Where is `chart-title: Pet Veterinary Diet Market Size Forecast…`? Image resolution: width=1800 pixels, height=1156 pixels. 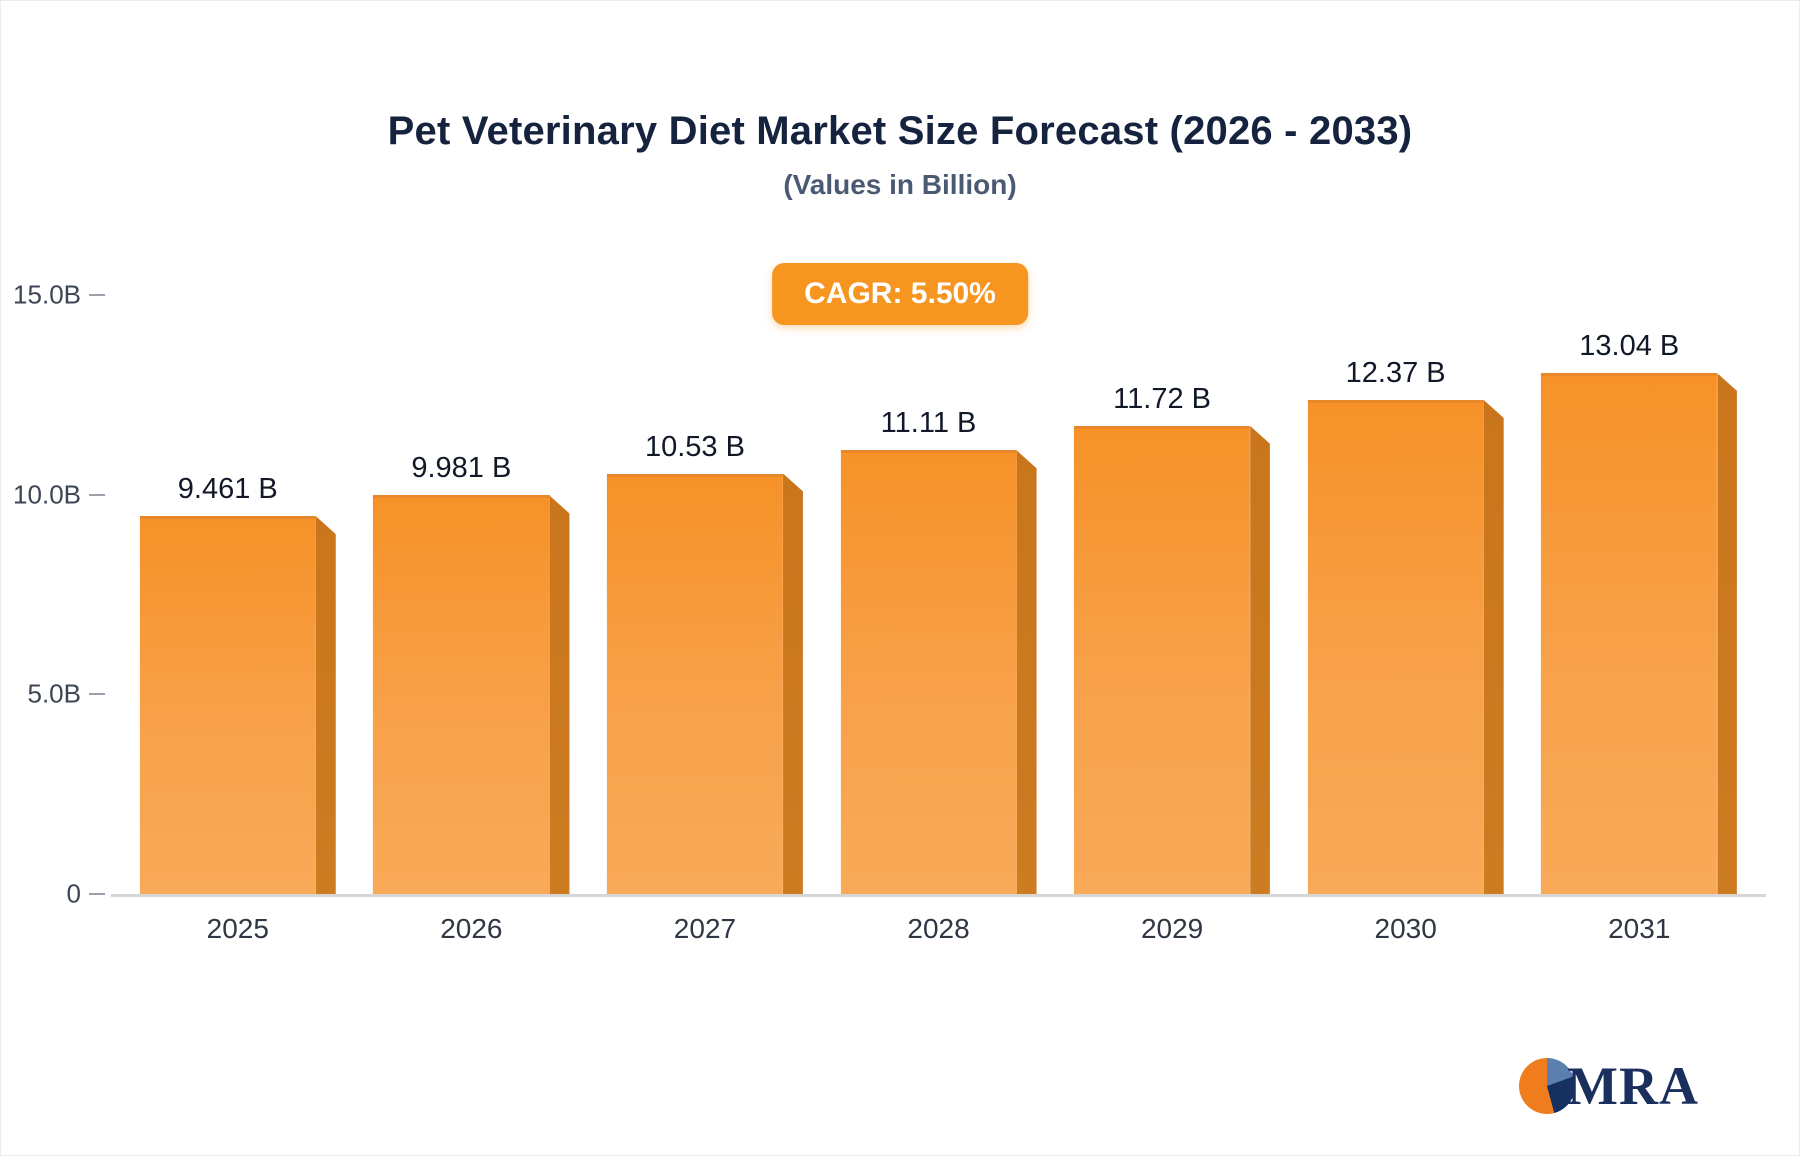 chart-title: Pet Veterinary Diet Market Size Forecast… is located at coordinates (900, 131).